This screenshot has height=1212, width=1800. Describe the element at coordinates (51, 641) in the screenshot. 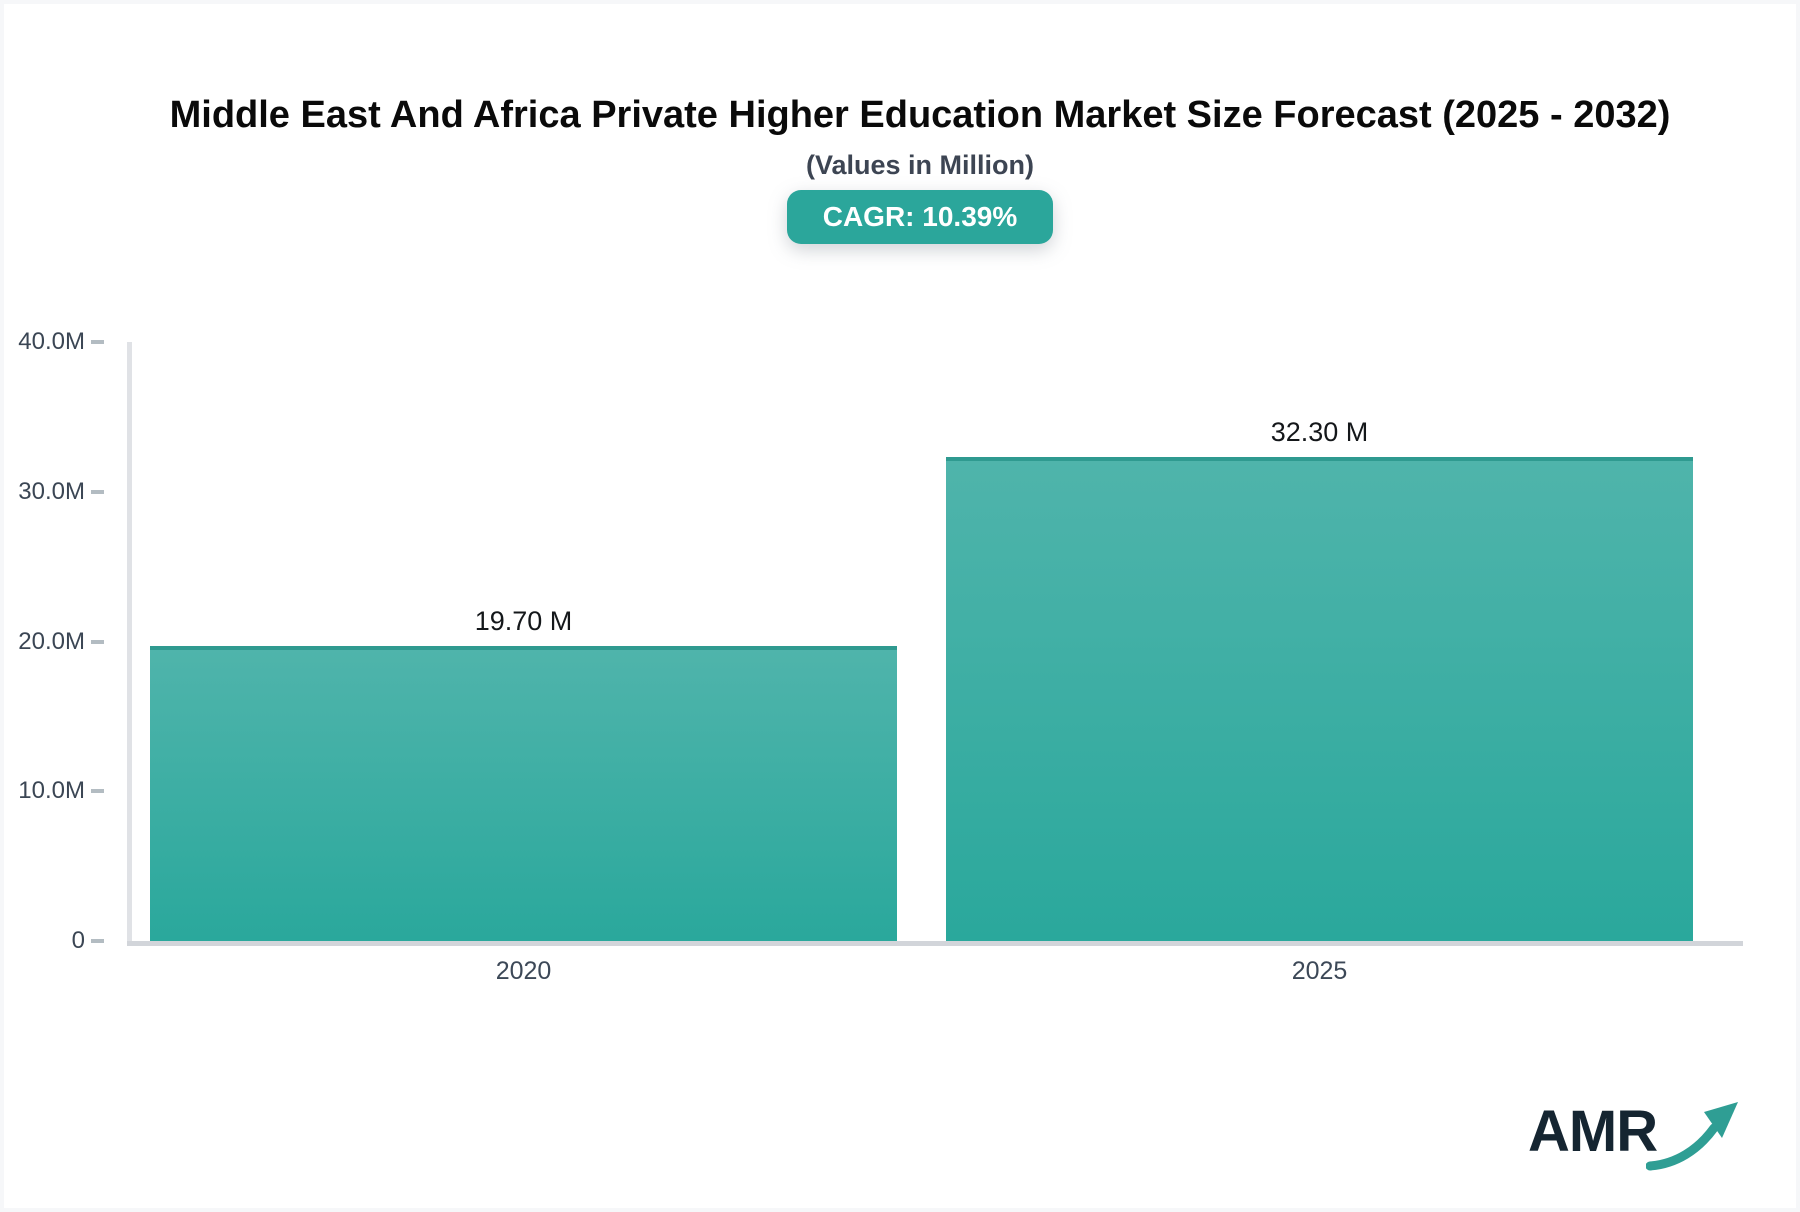

I see `y-axis-tick-label: 20.0M` at that location.